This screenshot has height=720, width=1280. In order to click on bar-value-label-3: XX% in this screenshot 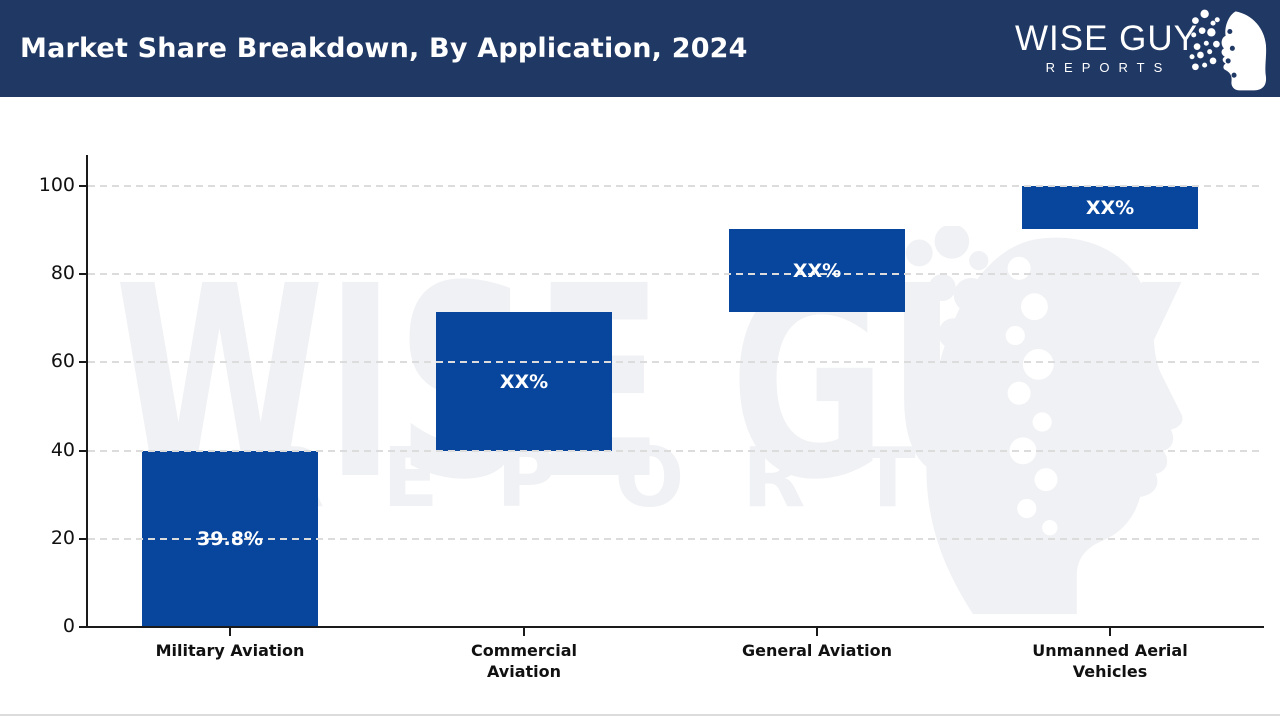, I will do `click(1110, 207)`.